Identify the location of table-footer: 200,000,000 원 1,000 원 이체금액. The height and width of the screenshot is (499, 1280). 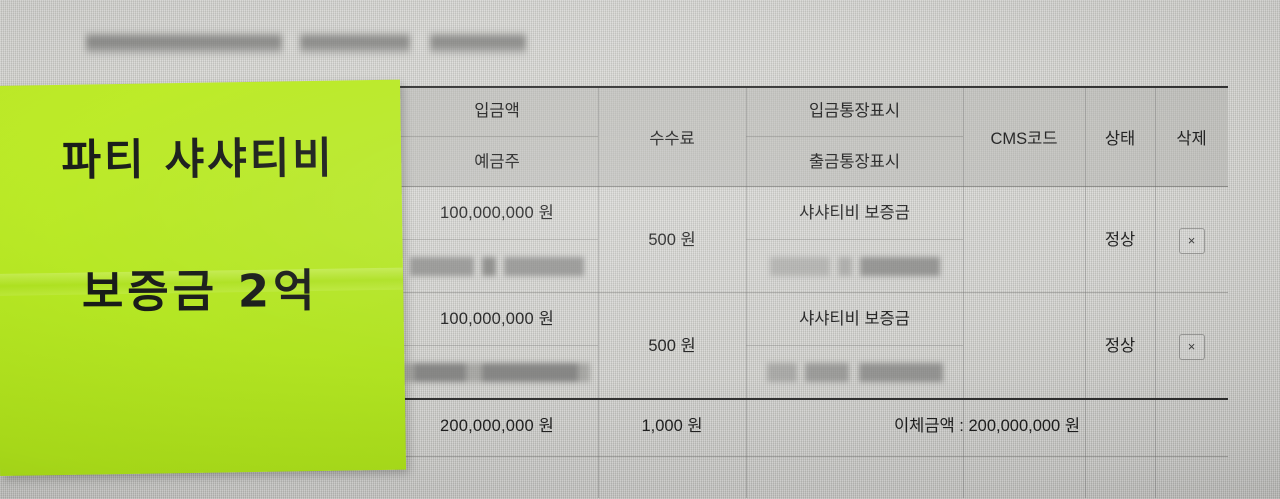
(812, 426).